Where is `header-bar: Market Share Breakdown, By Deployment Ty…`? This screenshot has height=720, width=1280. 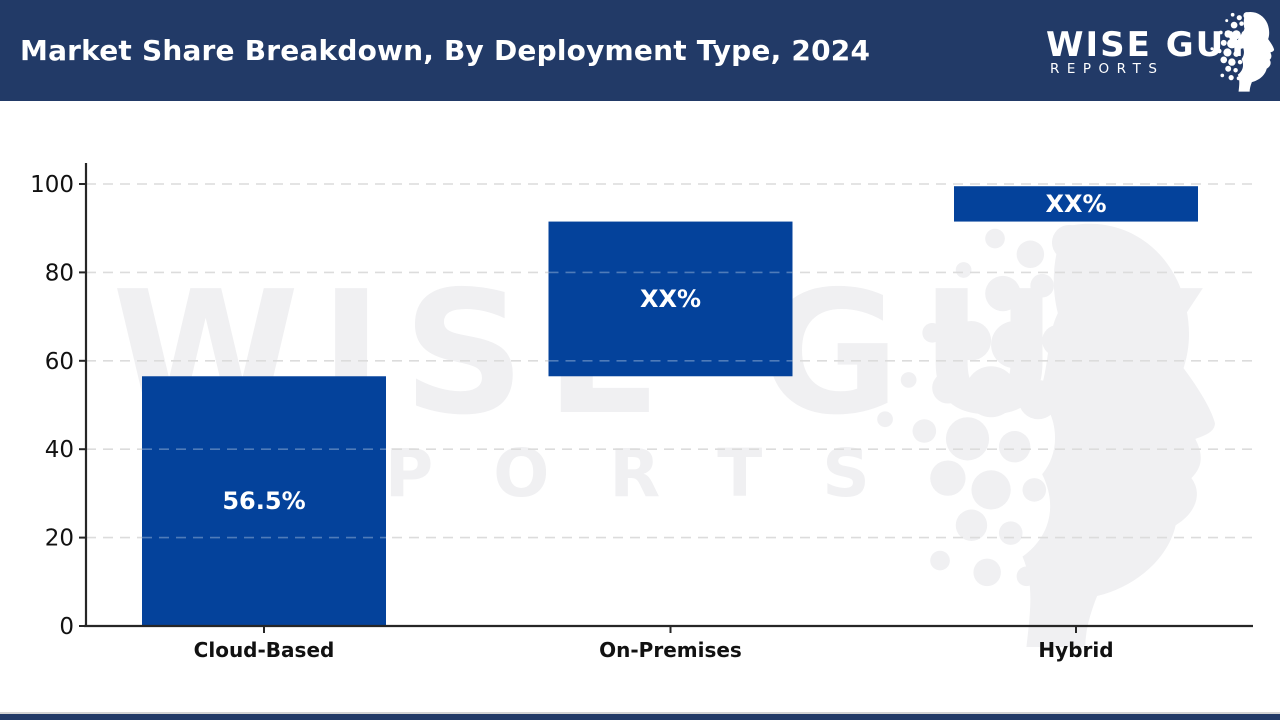
header-bar: Market Share Breakdown, By Deployment Ty… is located at coordinates (640, 50).